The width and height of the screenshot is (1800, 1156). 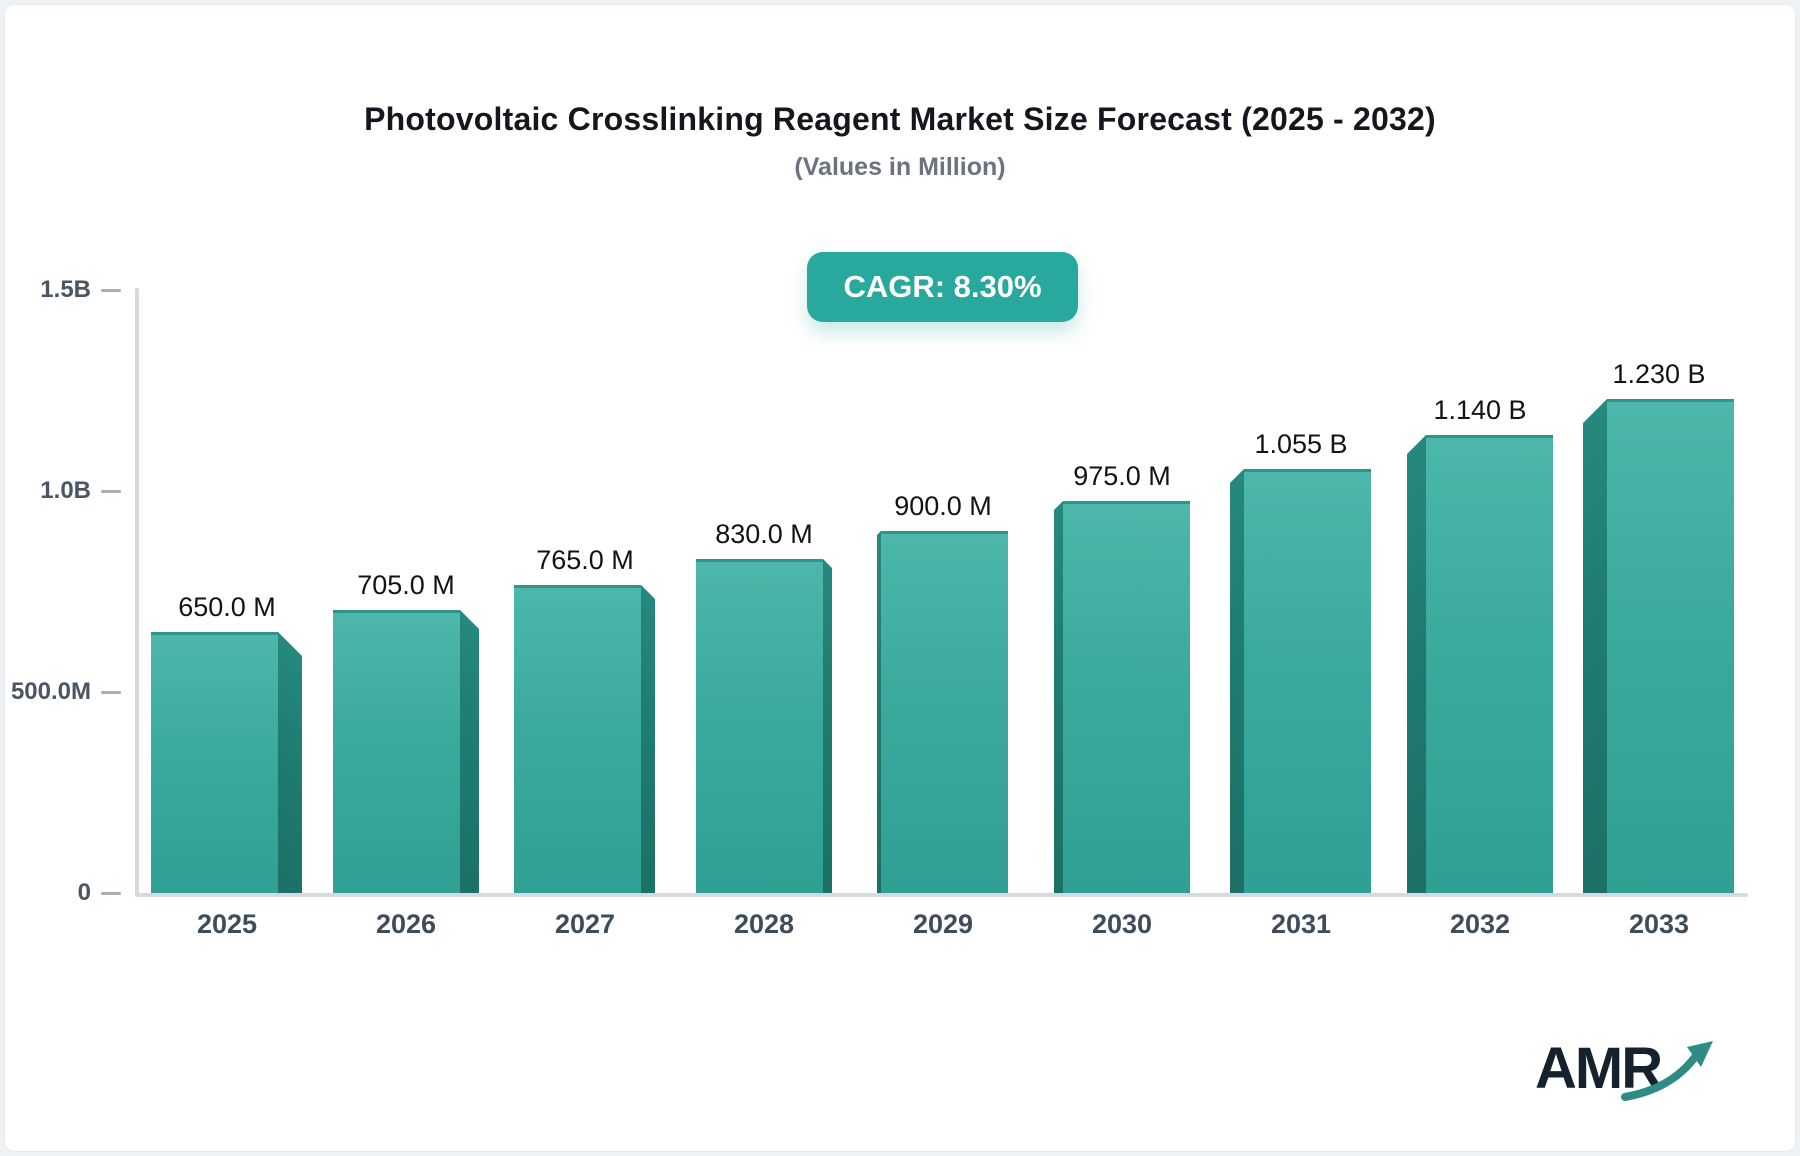 I want to click on x-axis-label: 2025, so click(x=227, y=924).